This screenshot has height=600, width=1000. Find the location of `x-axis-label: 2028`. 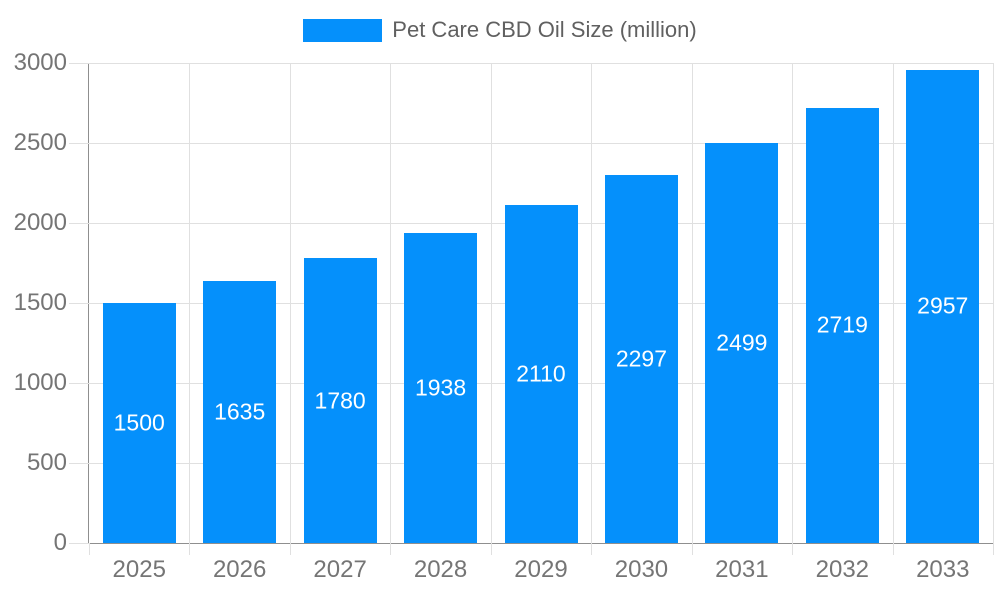

x-axis-label: 2028 is located at coordinates (440, 569).